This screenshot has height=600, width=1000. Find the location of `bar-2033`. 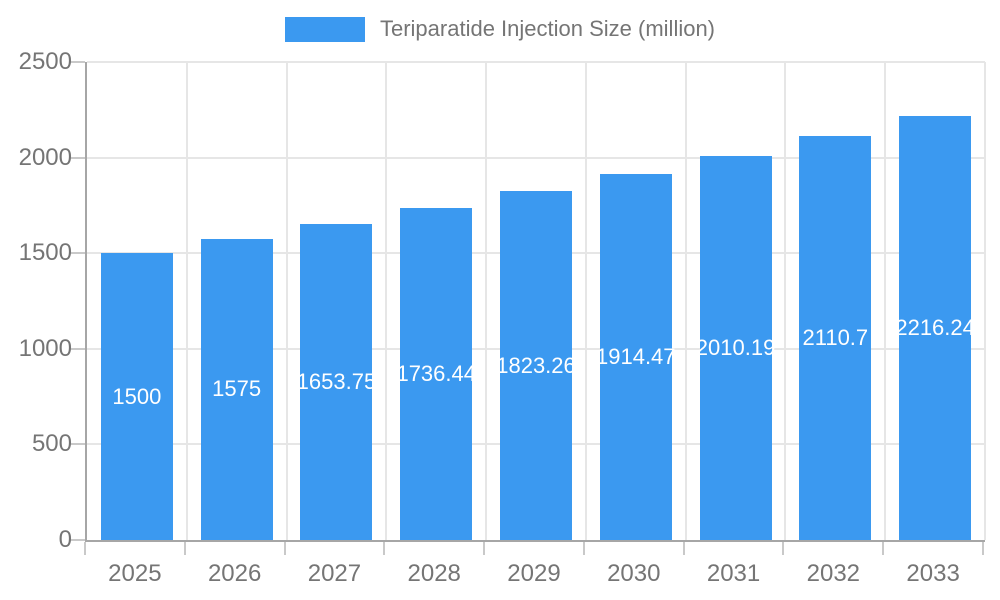

bar-2033 is located at coordinates (935, 328).